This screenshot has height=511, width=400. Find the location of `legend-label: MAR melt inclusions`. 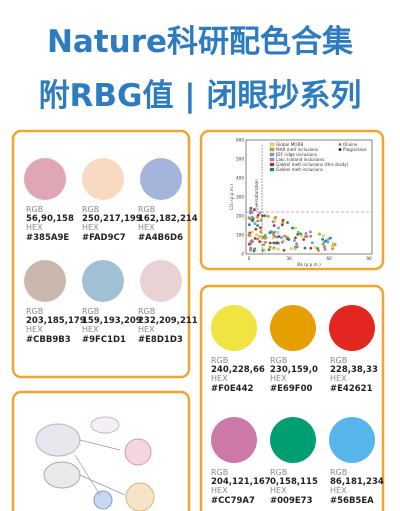

legend-label: MAR melt inclusions is located at coordinates (297, 149).